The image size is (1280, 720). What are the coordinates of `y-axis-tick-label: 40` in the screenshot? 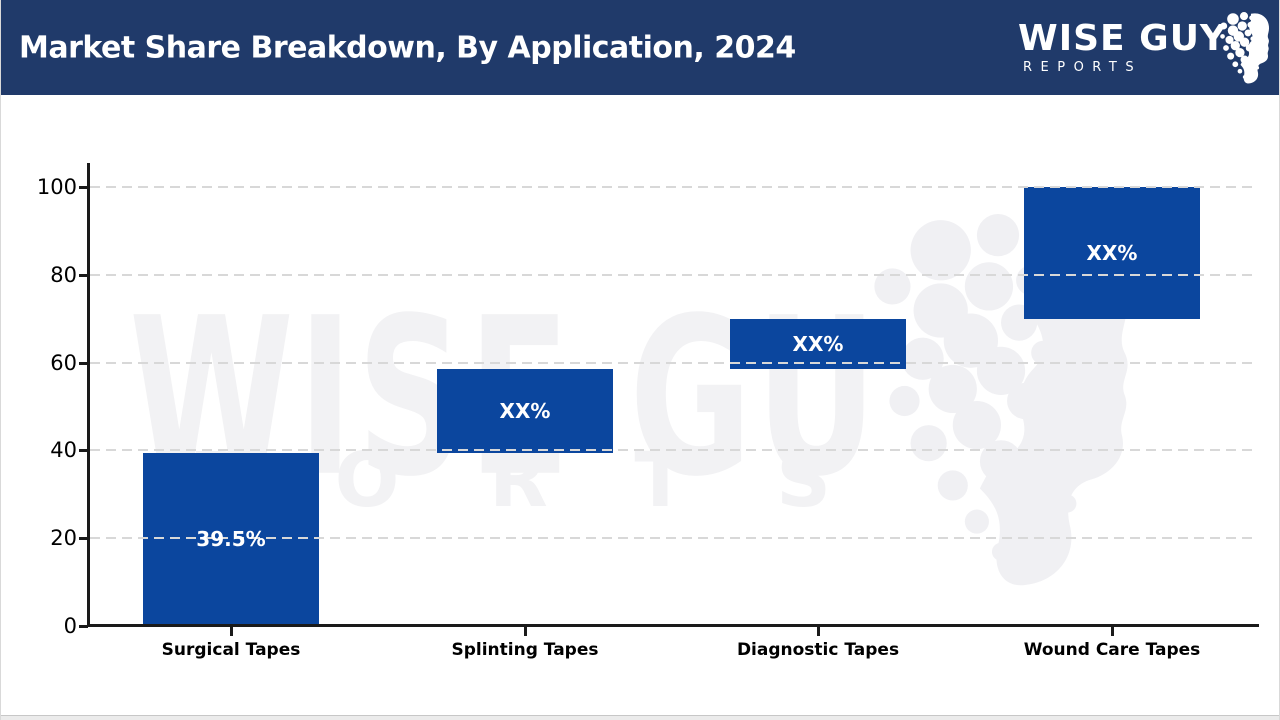 It's located at (63, 450).